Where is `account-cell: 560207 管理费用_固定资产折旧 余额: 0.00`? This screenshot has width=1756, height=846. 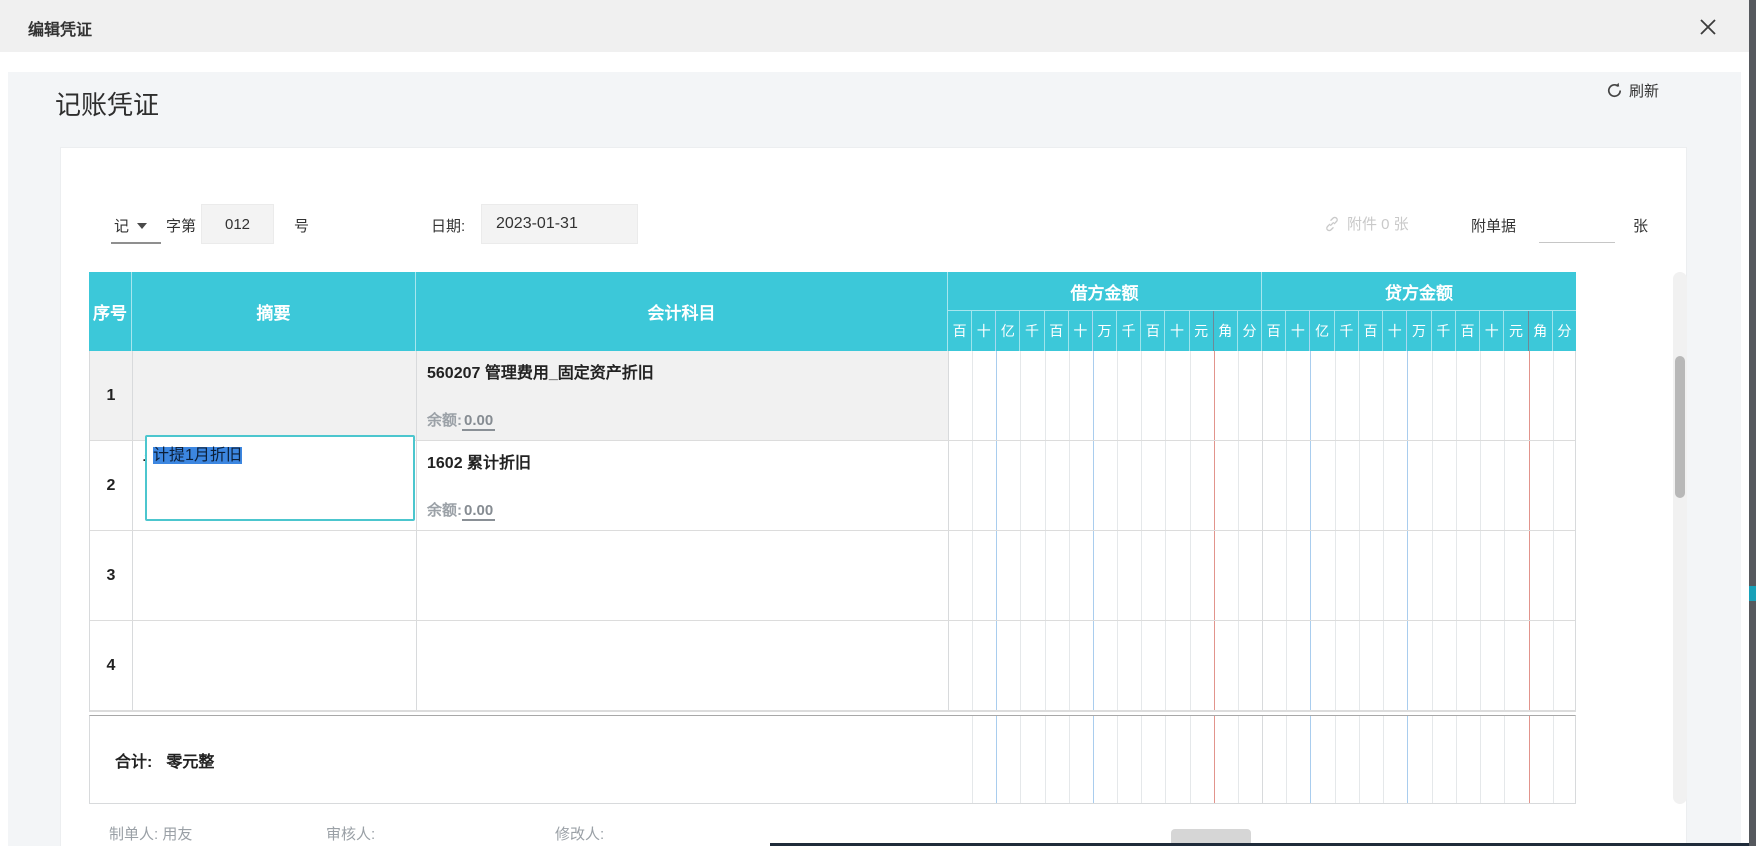
account-cell: 560207 管理费用_固定资产折旧 余额: 0.00 is located at coordinates (683, 395).